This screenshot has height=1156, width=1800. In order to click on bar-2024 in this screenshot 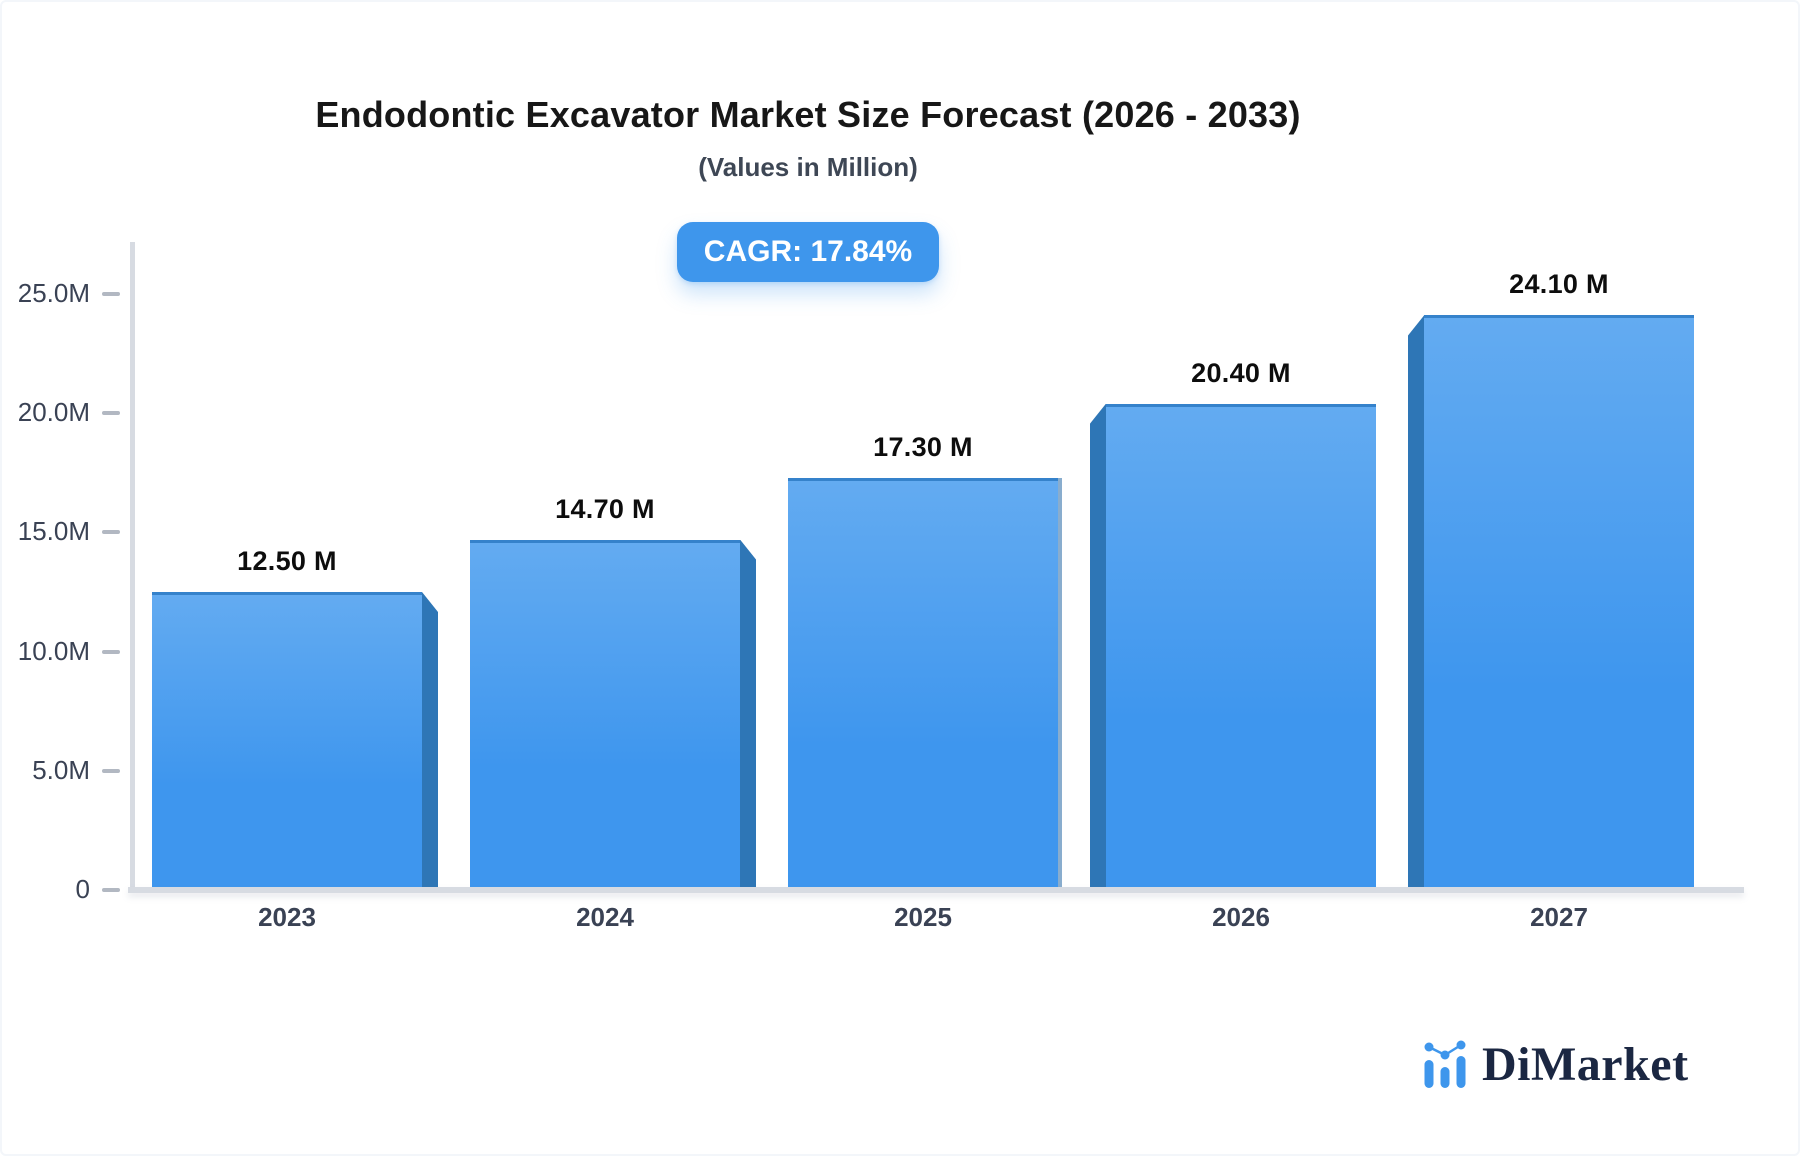, I will do `click(605, 713)`.